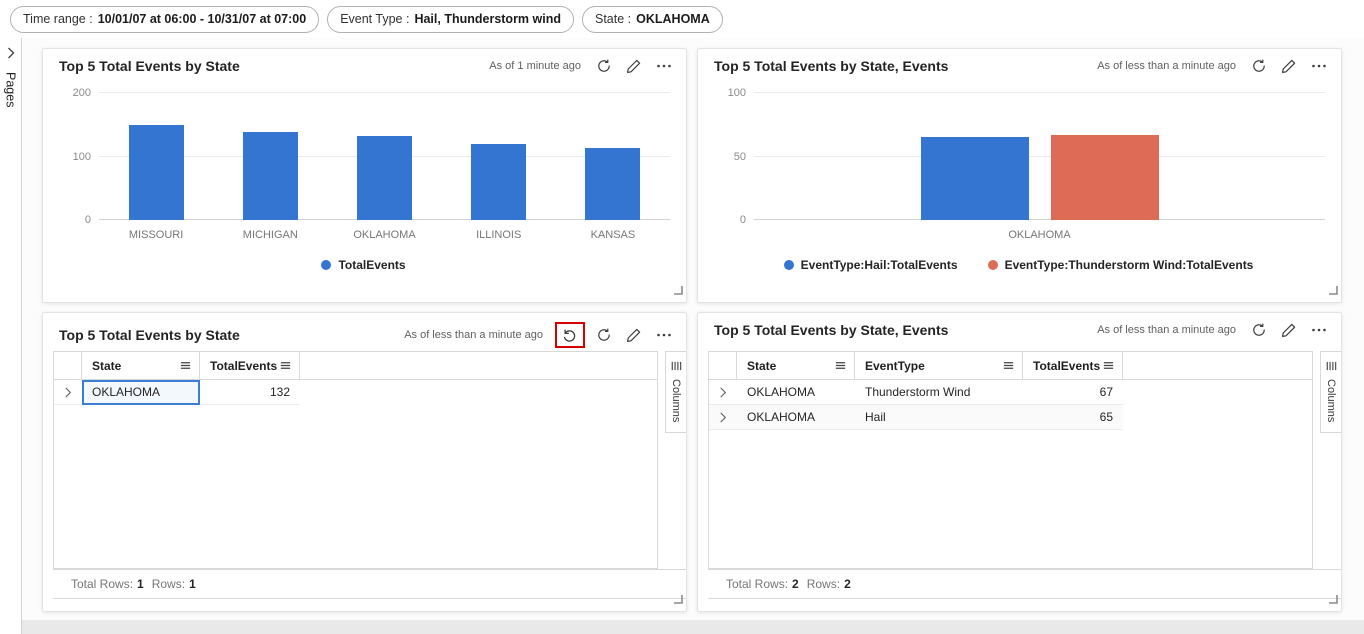 Image resolution: width=1364 pixels, height=634 pixels. What do you see at coordinates (58, 19) in the screenshot?
I see `time-range-filter-label: Time range :` at bounding box center [58, 19].